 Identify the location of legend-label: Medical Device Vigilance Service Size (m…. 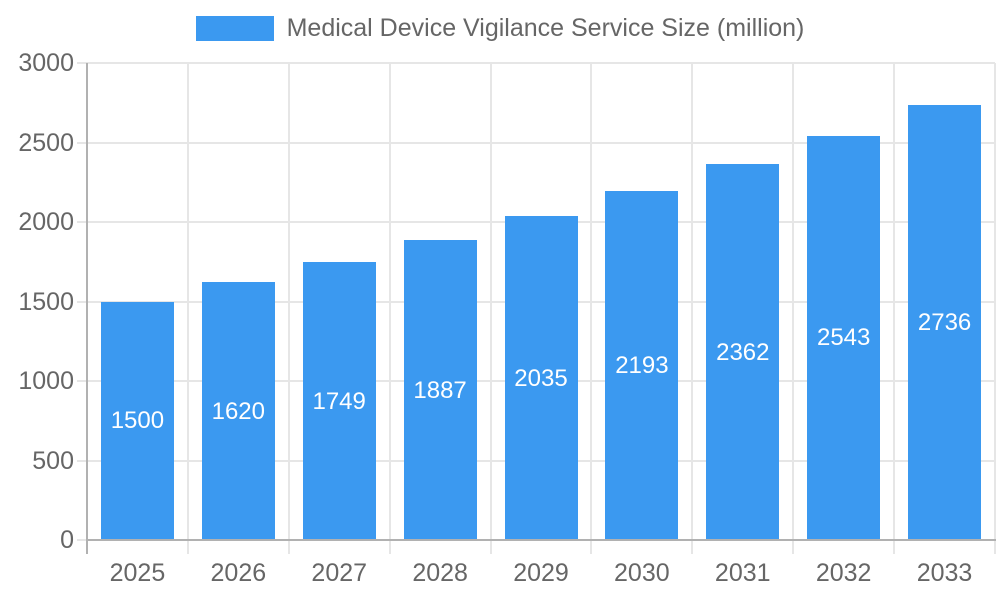
(545, 28).